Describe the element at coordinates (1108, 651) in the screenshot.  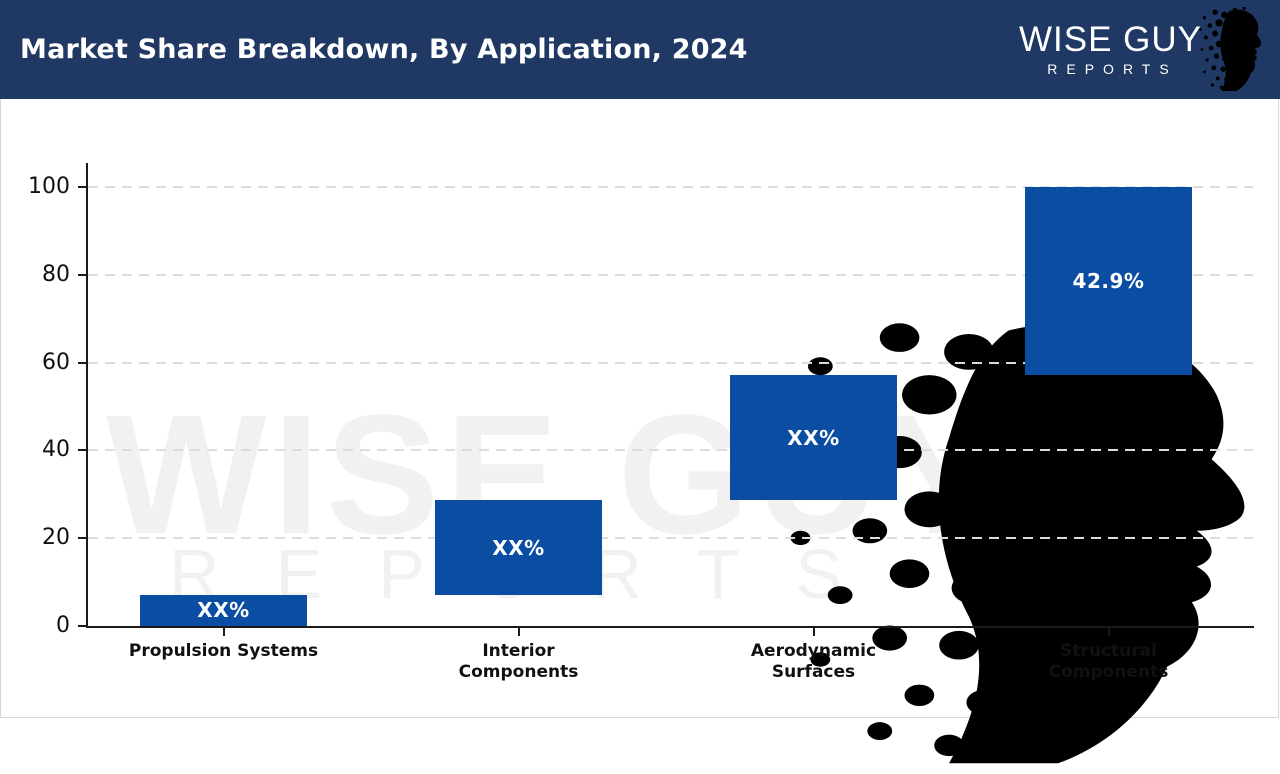
I see `x-category-label-line: Structural` at that location.